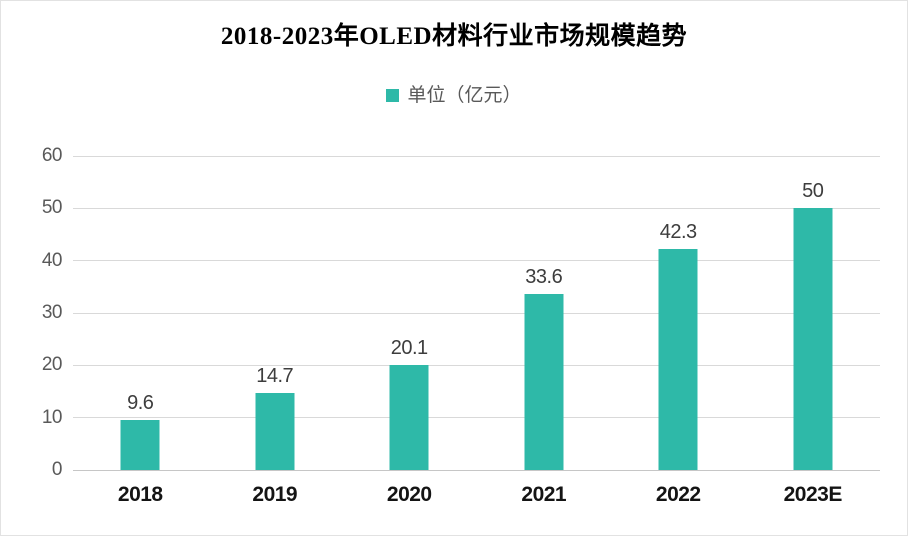  I want to click on bar-value-label: 9.6, so click(140, 402).